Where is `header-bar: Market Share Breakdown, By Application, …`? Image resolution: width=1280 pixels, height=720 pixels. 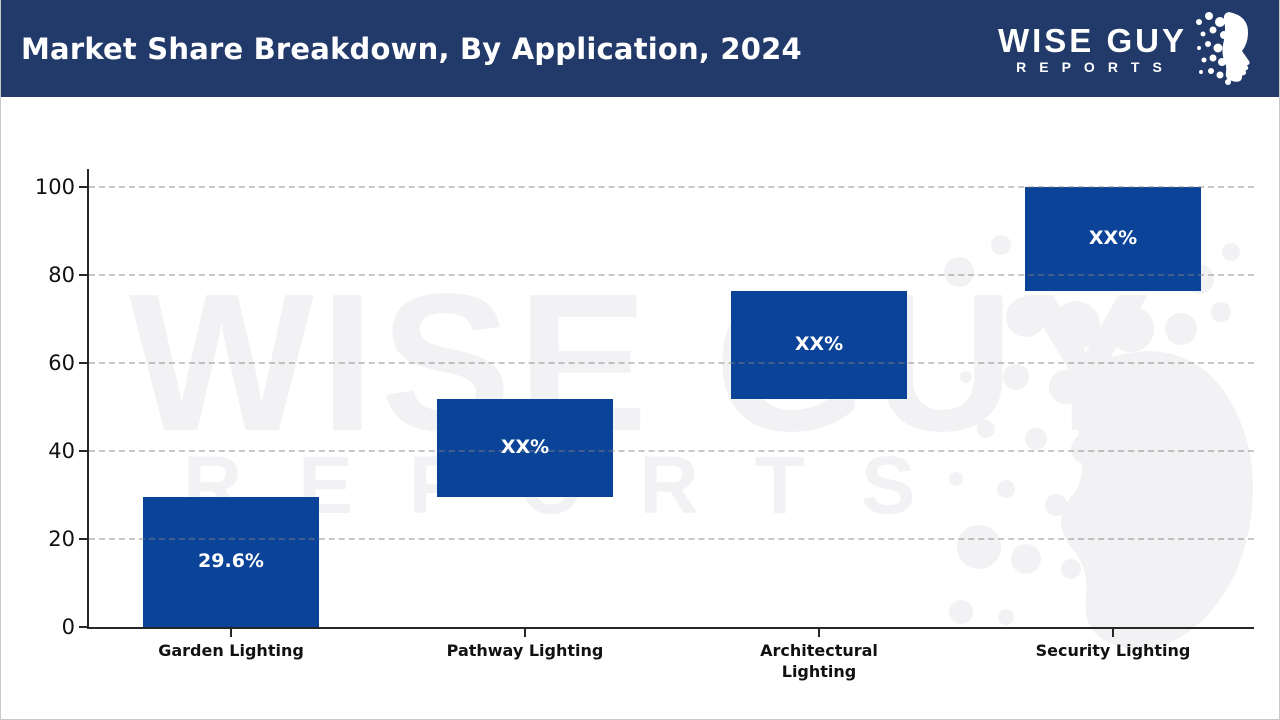 header-bar: Market Share Breakdown, By Application, … is located at coordinates (640, 48).